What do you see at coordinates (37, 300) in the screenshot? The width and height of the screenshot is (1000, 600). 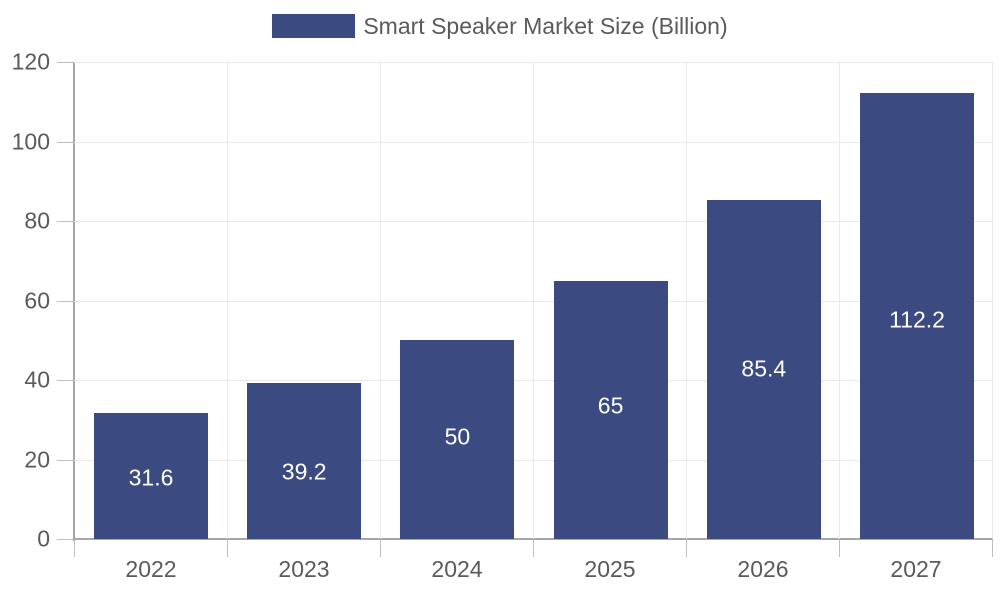 I see `y-tick-label-60: 60` at bounding box center [37, 300].